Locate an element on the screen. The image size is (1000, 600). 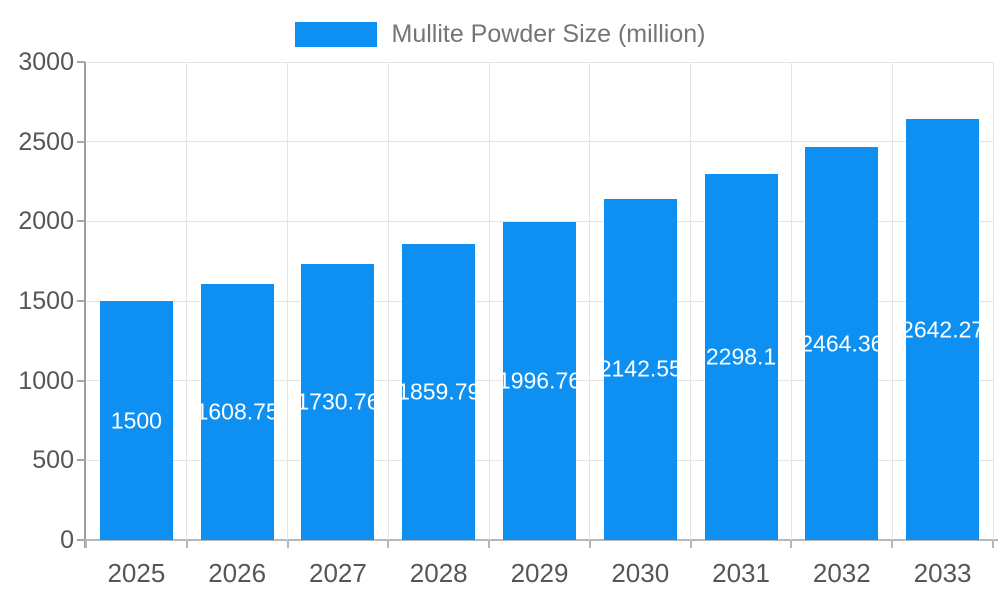
bar-2026: 1608.75 is located at coordinates (237, 411).